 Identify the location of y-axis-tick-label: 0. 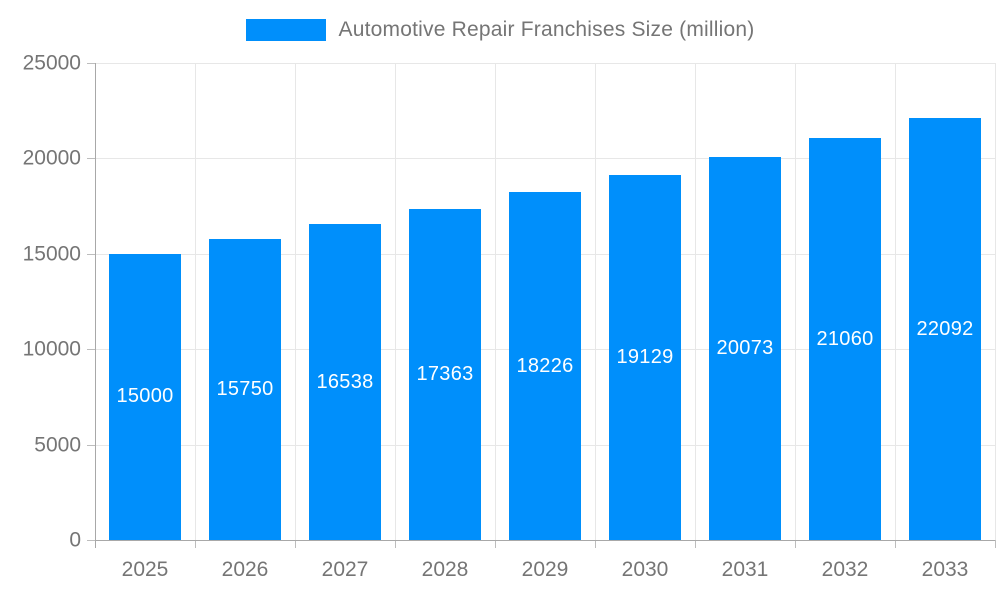
(75, 540).